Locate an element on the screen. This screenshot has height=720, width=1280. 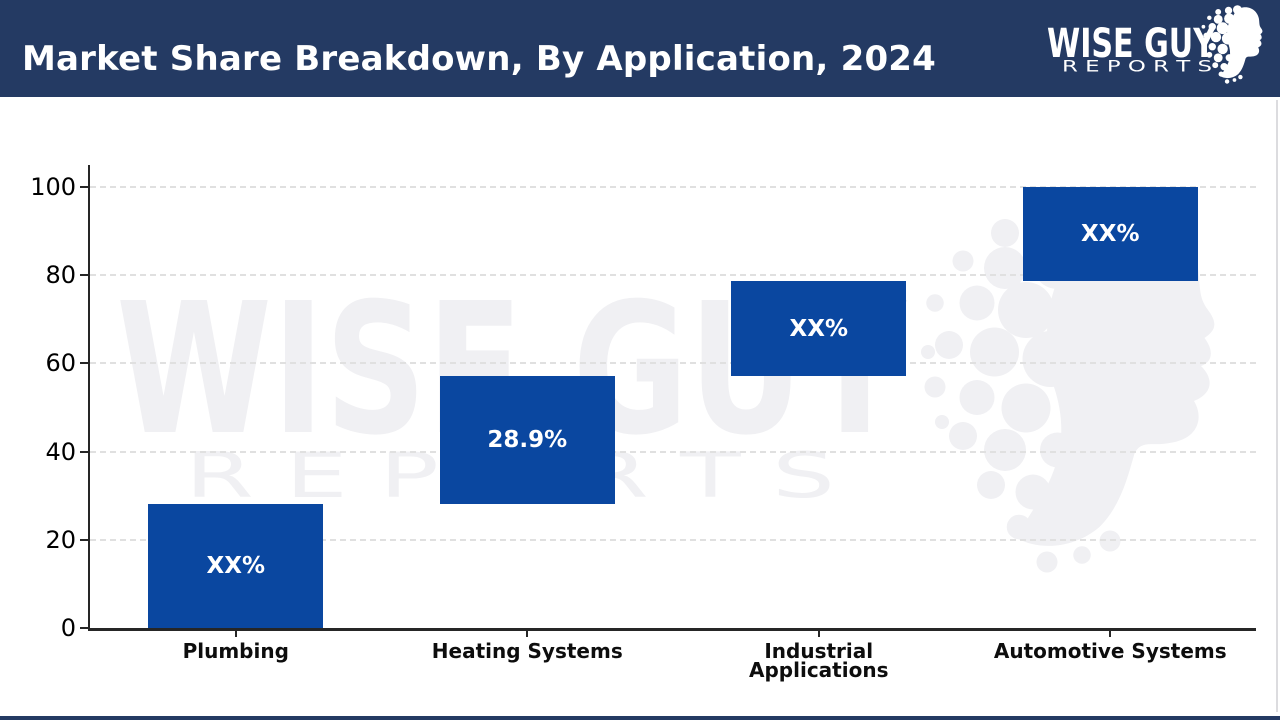
x-tick-industrial-applications is located at coordinates (818, 634).